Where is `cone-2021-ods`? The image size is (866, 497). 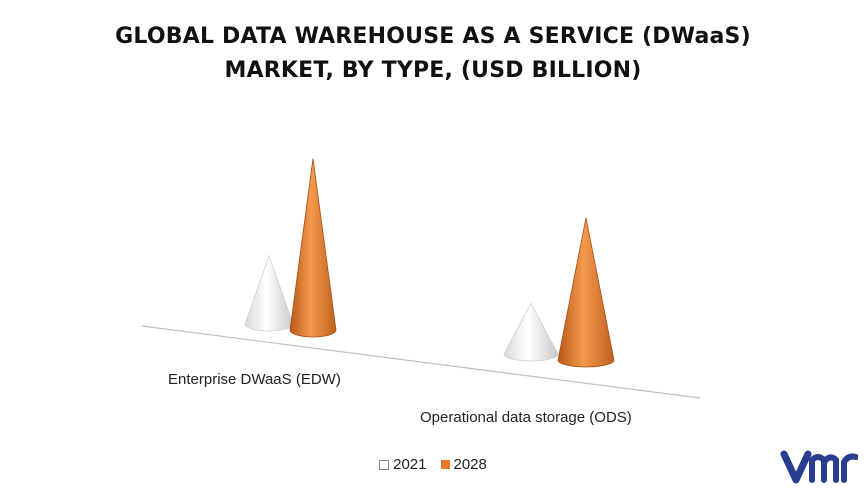 cone-2021-ods is located at coordinates (531, 332).